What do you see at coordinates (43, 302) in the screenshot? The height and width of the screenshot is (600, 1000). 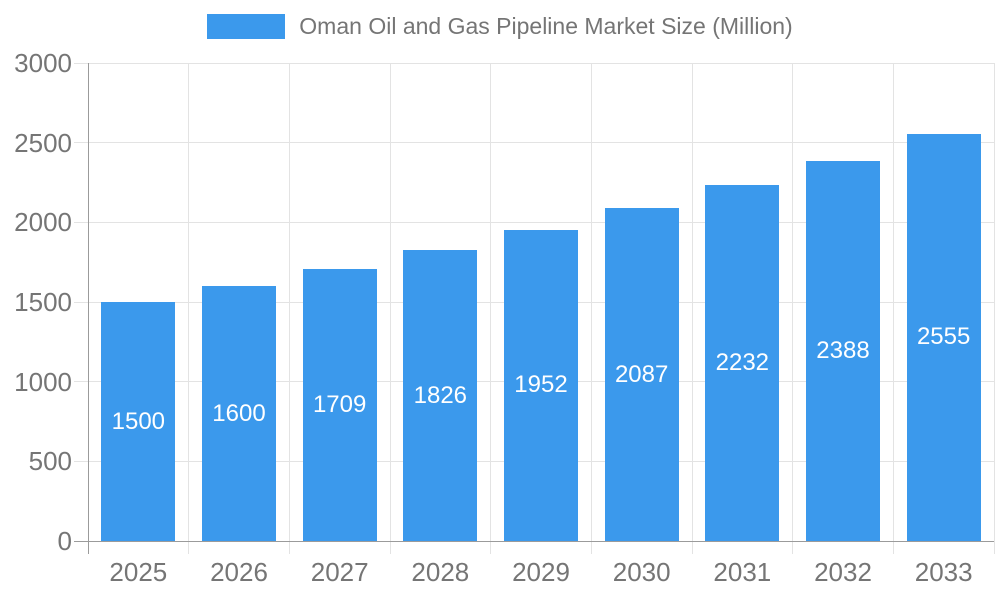 I see `y-tick-label: 1500` at bounding box center [43, 302].